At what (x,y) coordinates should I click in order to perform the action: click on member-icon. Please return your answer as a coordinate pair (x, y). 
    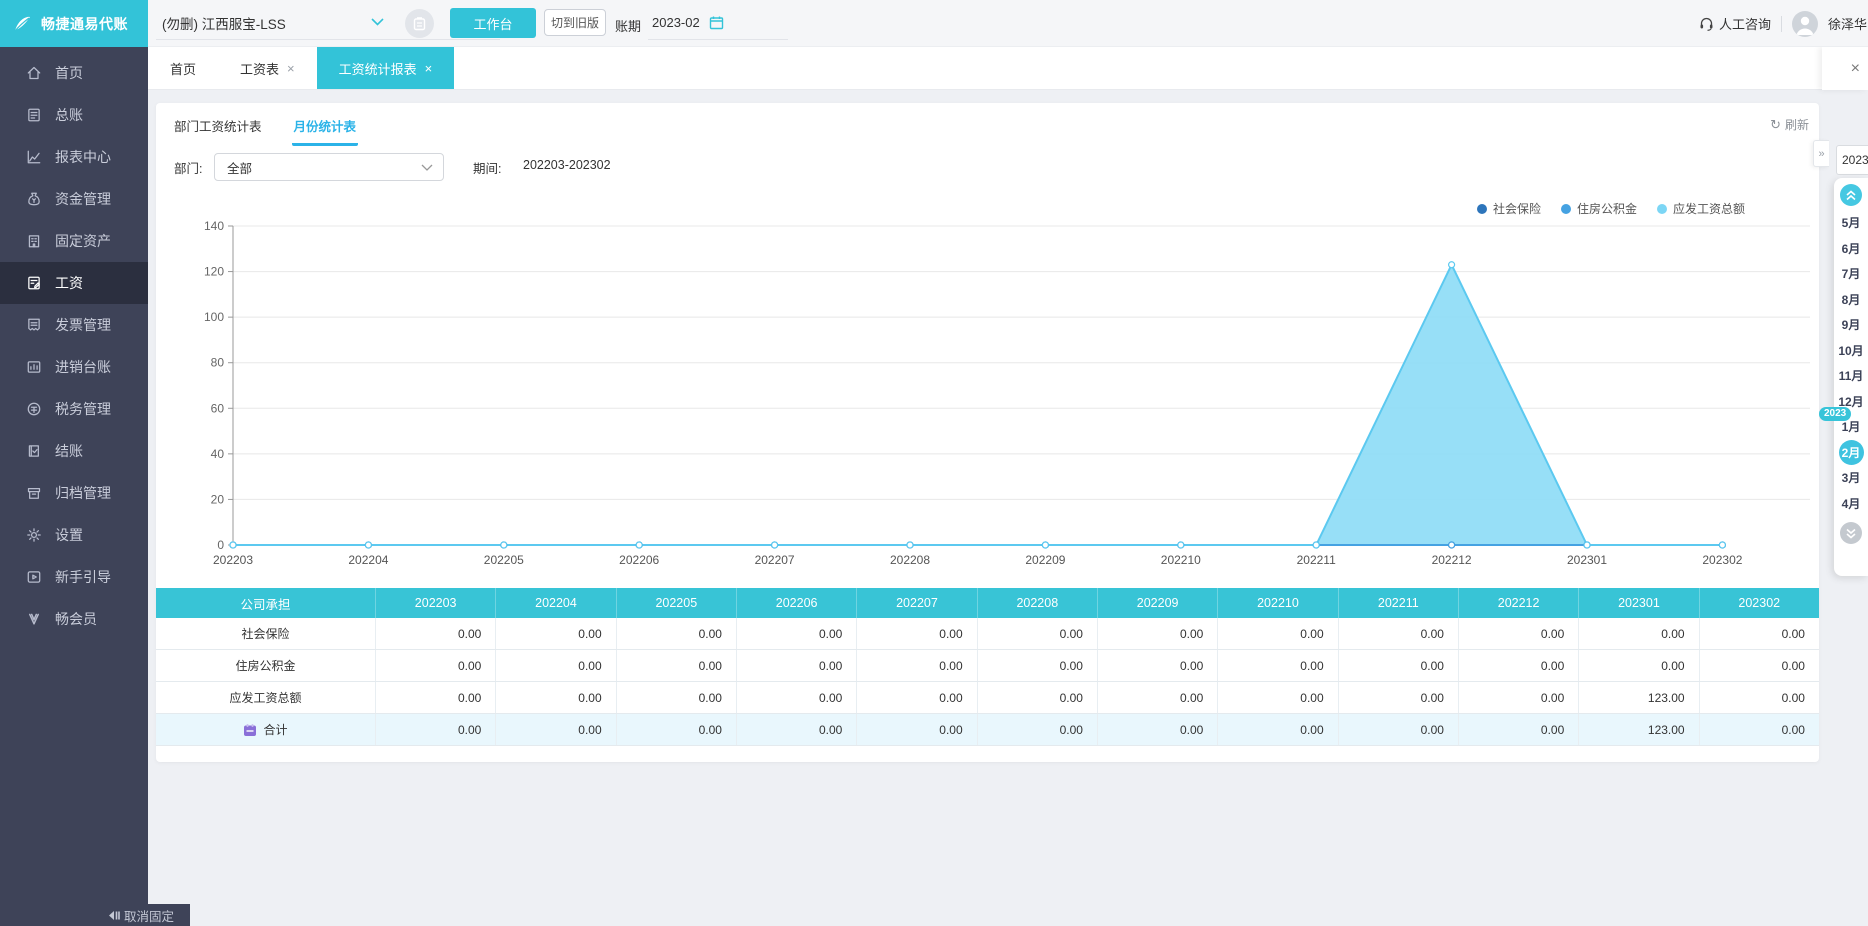
    Looking at the image, I should click on (34, 619).